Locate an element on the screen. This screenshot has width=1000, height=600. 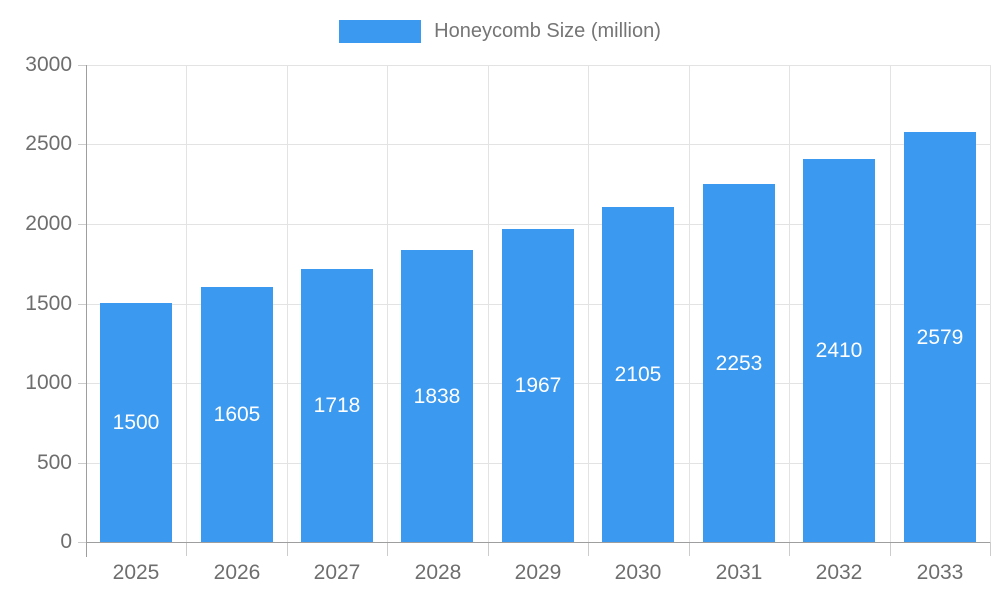
bar-value-label: 2410 is located at coordinates (839, 350).